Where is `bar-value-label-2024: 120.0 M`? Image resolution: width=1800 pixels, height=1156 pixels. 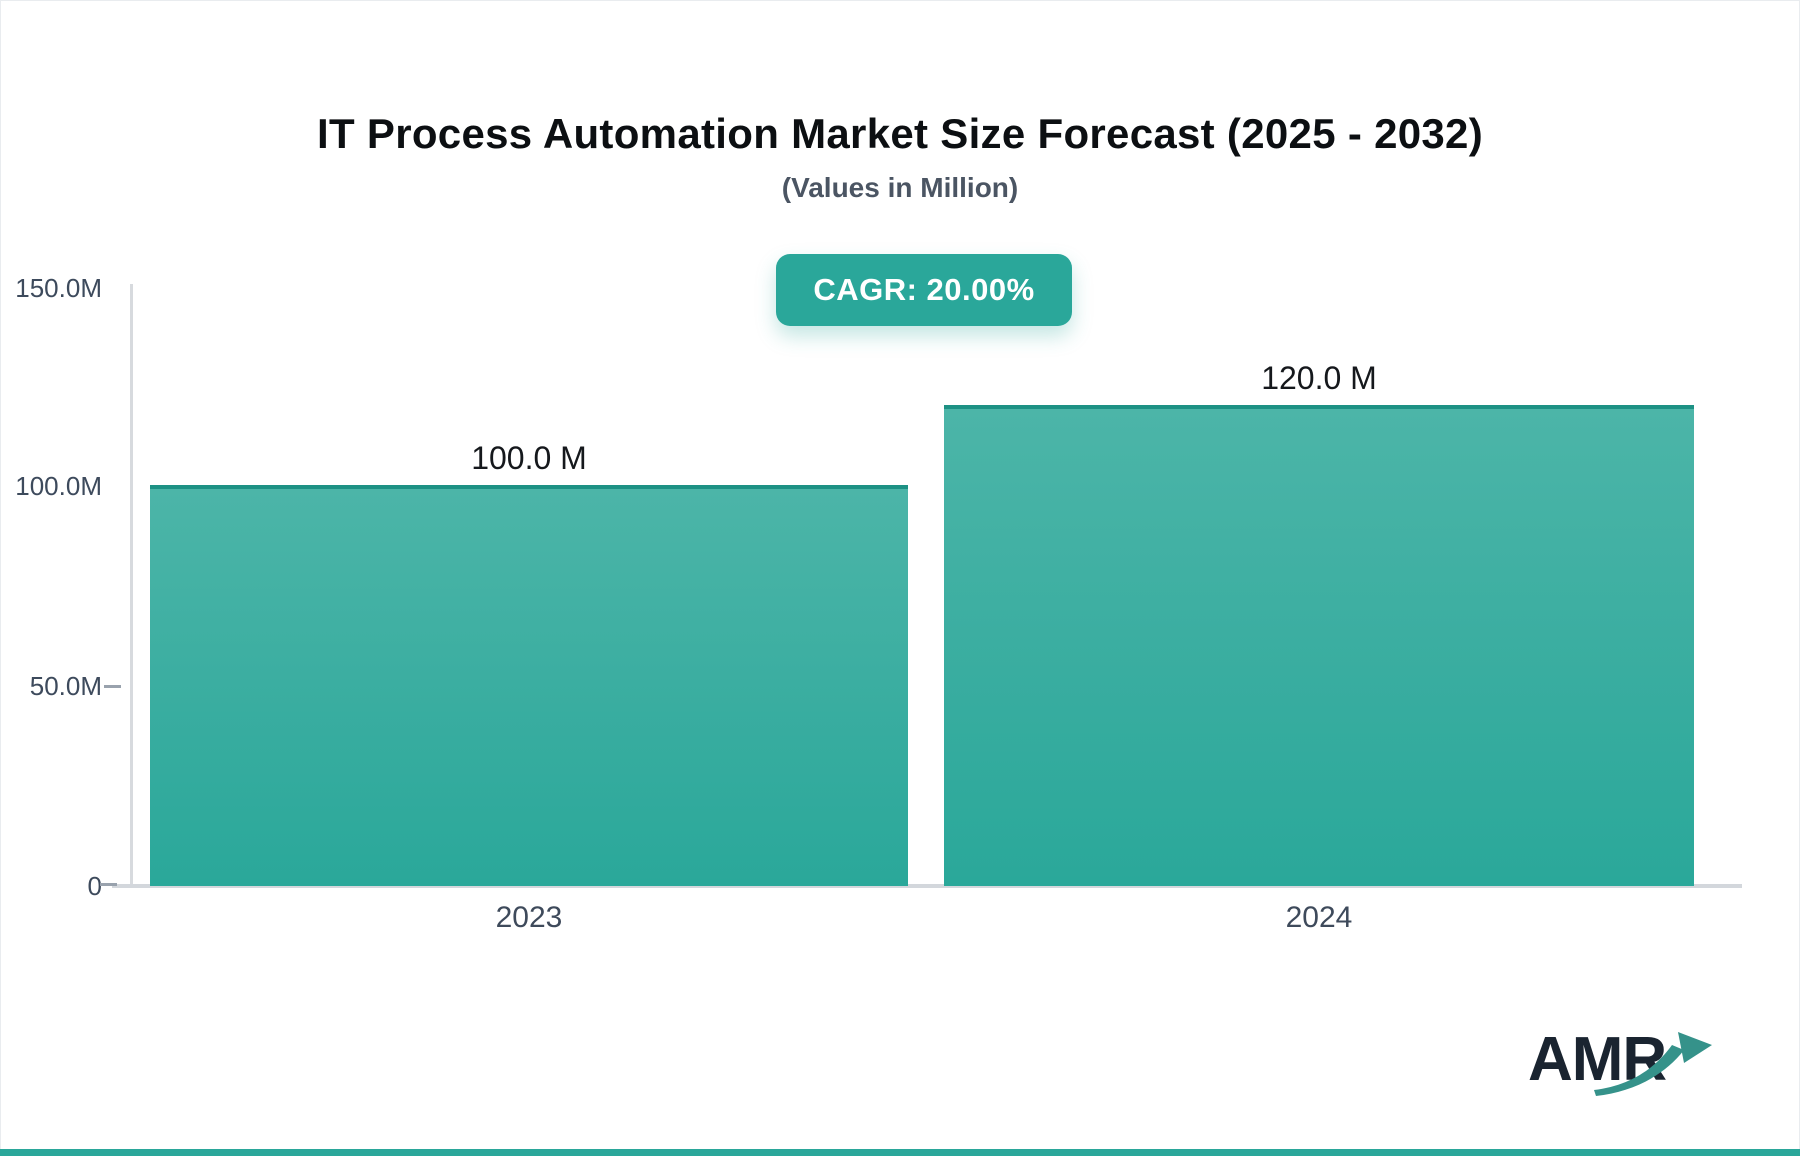 bar-value-label-2024: 120.0 M is located at coordinates (1319, 378).